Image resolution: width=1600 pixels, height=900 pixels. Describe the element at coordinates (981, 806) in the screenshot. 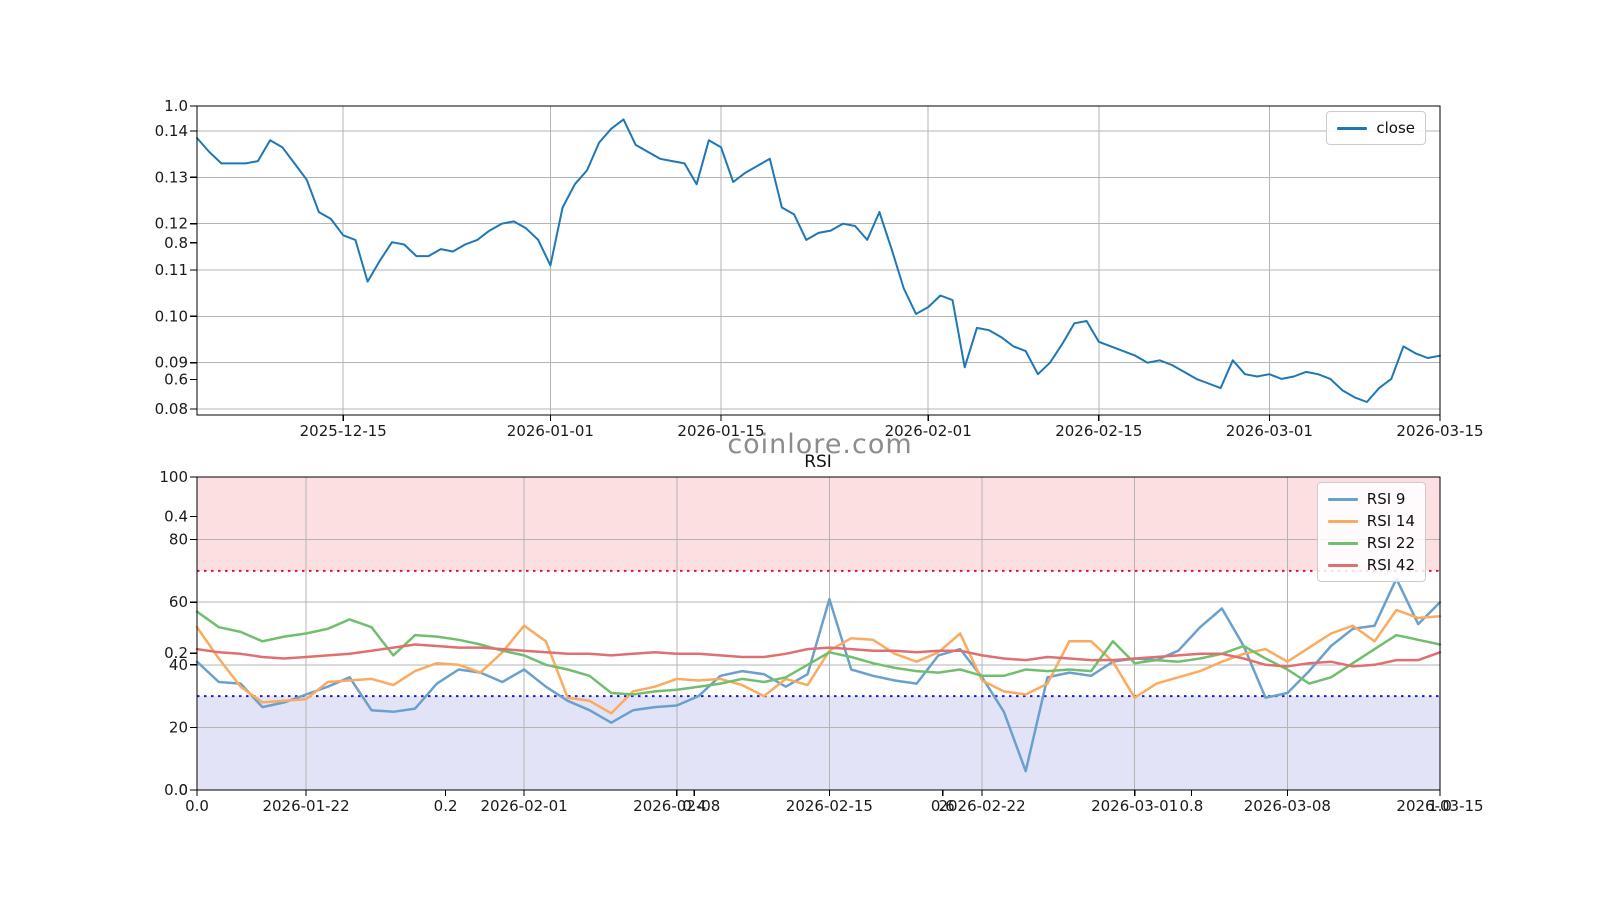

I see `x-tick-label: 2026-02-22` at that location.